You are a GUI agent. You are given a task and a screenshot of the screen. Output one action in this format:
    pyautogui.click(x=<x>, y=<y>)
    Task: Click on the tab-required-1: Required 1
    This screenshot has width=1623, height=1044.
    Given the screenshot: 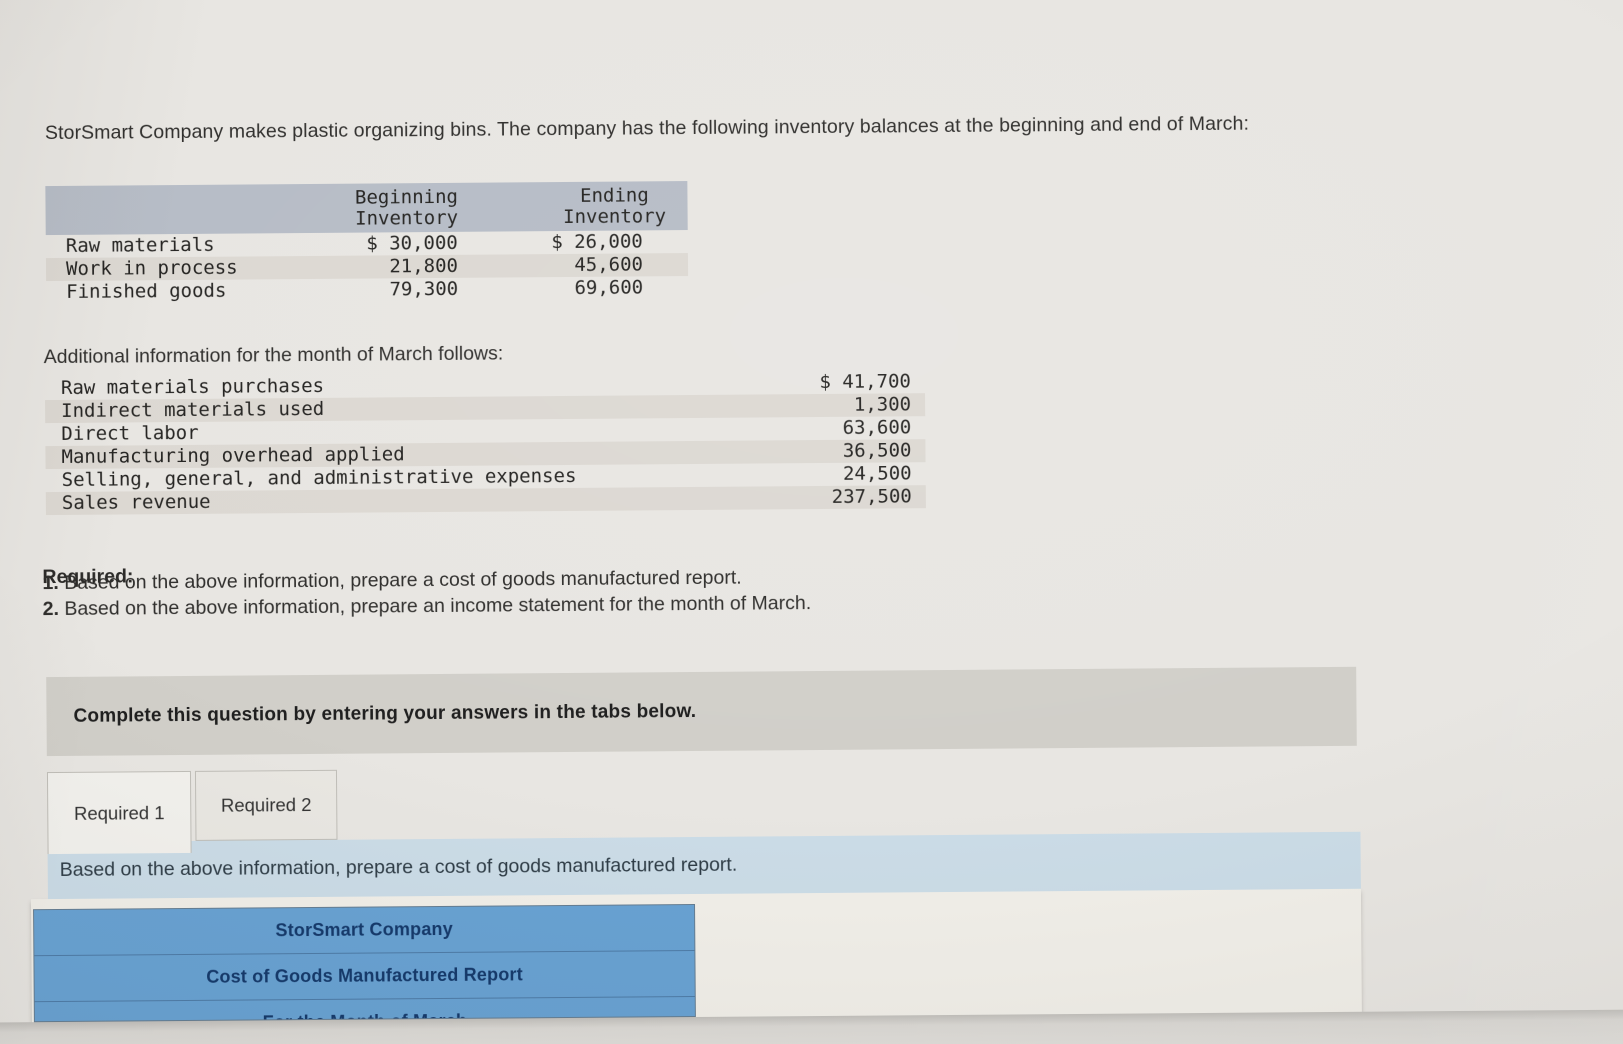 What is the action you would take?
    pyautogui.click(x=119, y=812)
    